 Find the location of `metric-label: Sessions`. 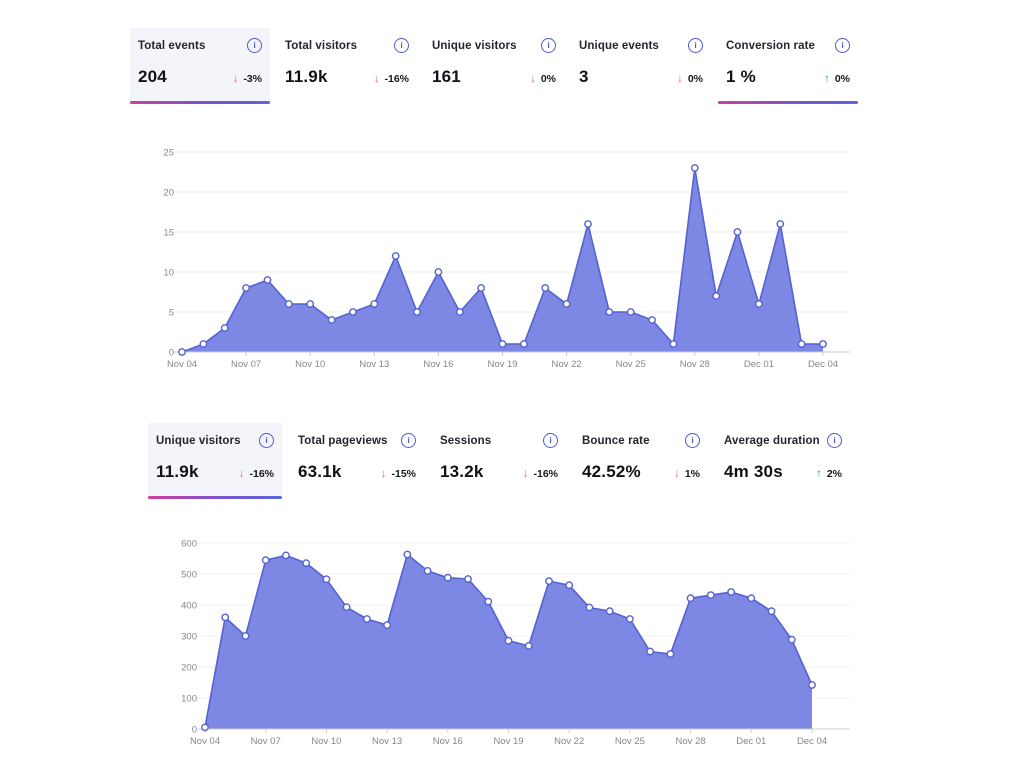

metric-label: Sessions is located at coordinates (466, 440).